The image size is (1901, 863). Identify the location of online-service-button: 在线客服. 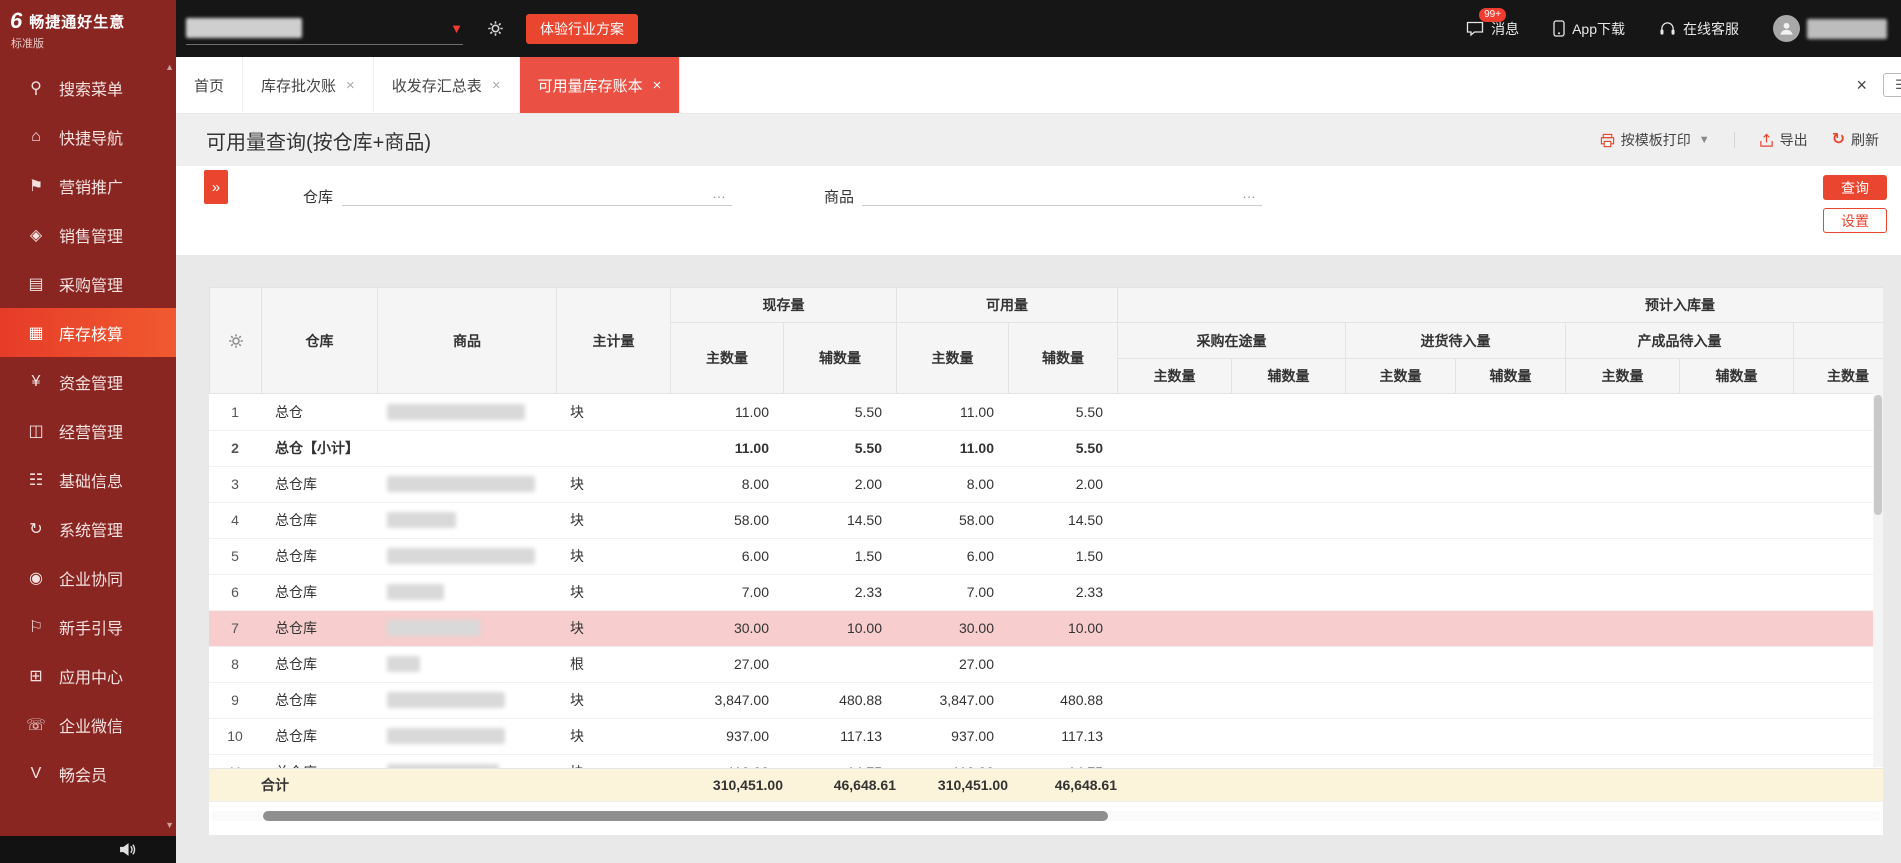
(1699, 29).